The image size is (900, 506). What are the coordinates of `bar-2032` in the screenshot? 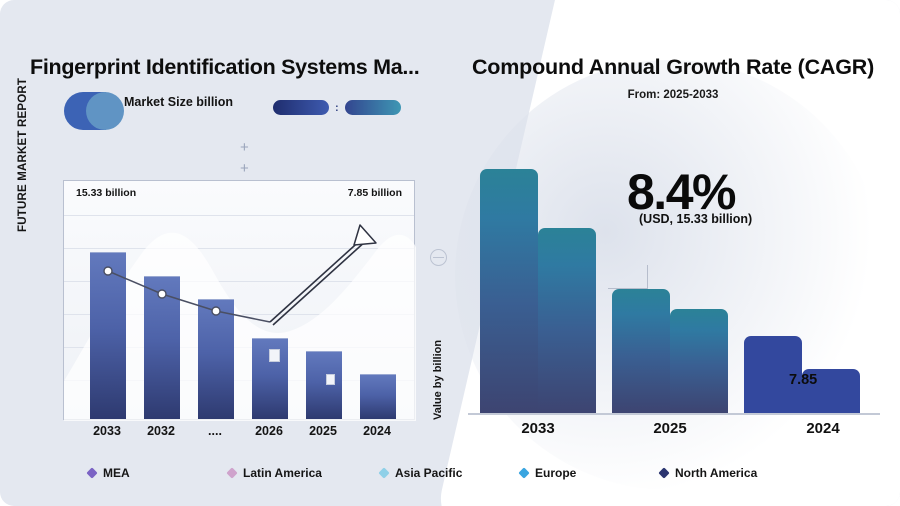 It's located at (162, 347).